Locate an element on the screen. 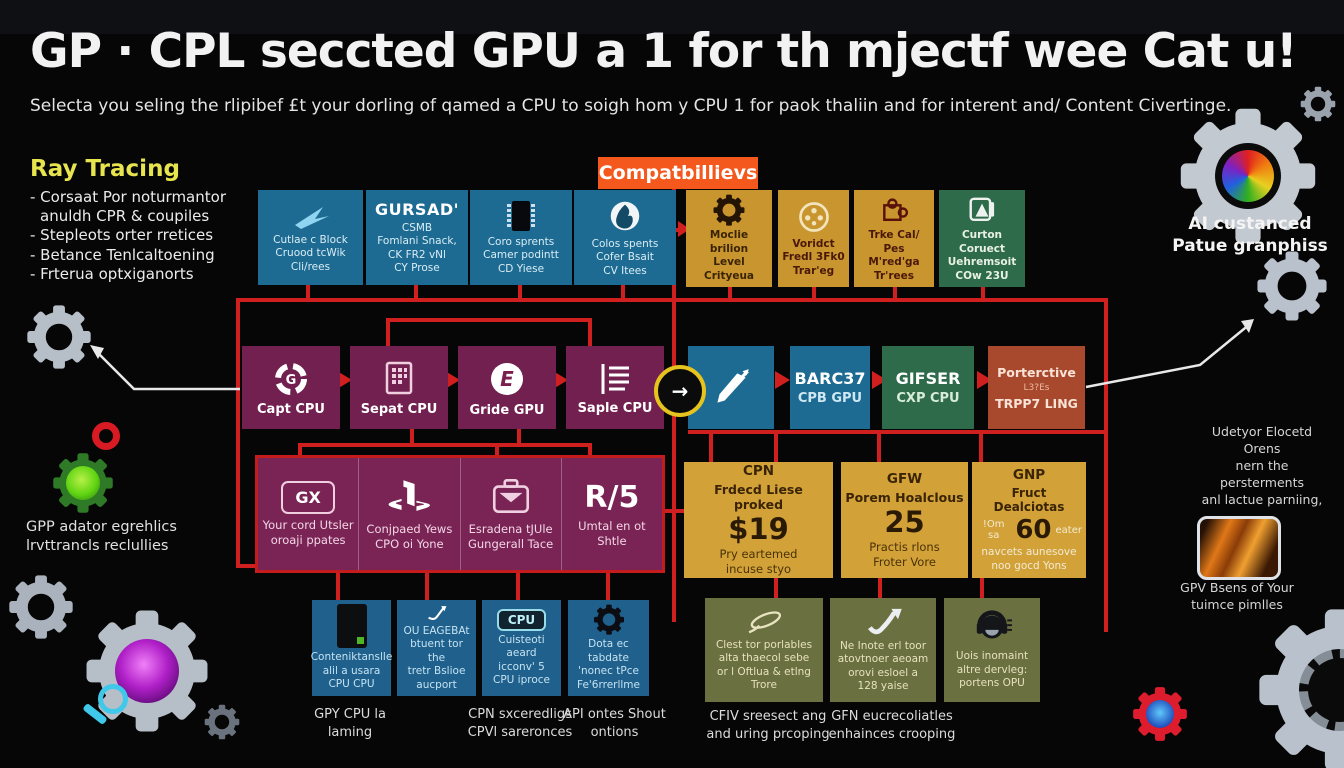 This screenshot has height=768, width=1344. cell-line: Esradena tJUle is located at coordinates (510, 529).